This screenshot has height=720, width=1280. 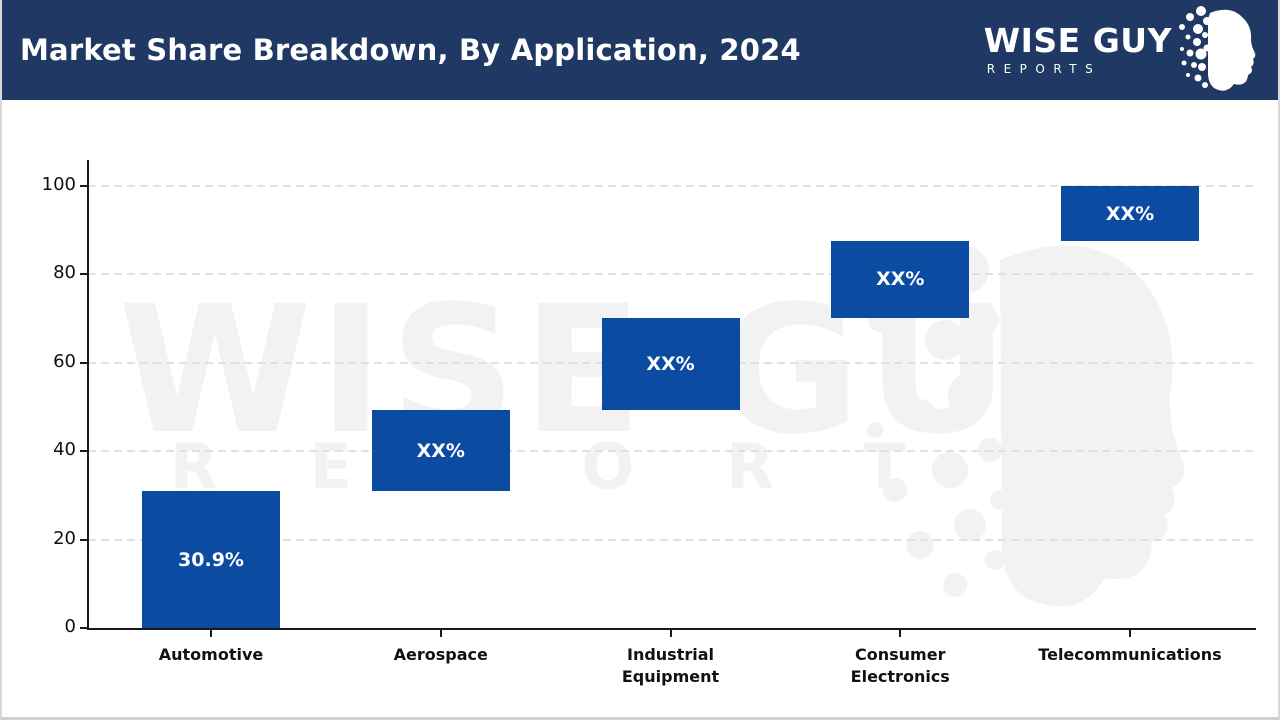 I want to click on logo-wordmark: WISE GUY, so click(x=1077, y=40).